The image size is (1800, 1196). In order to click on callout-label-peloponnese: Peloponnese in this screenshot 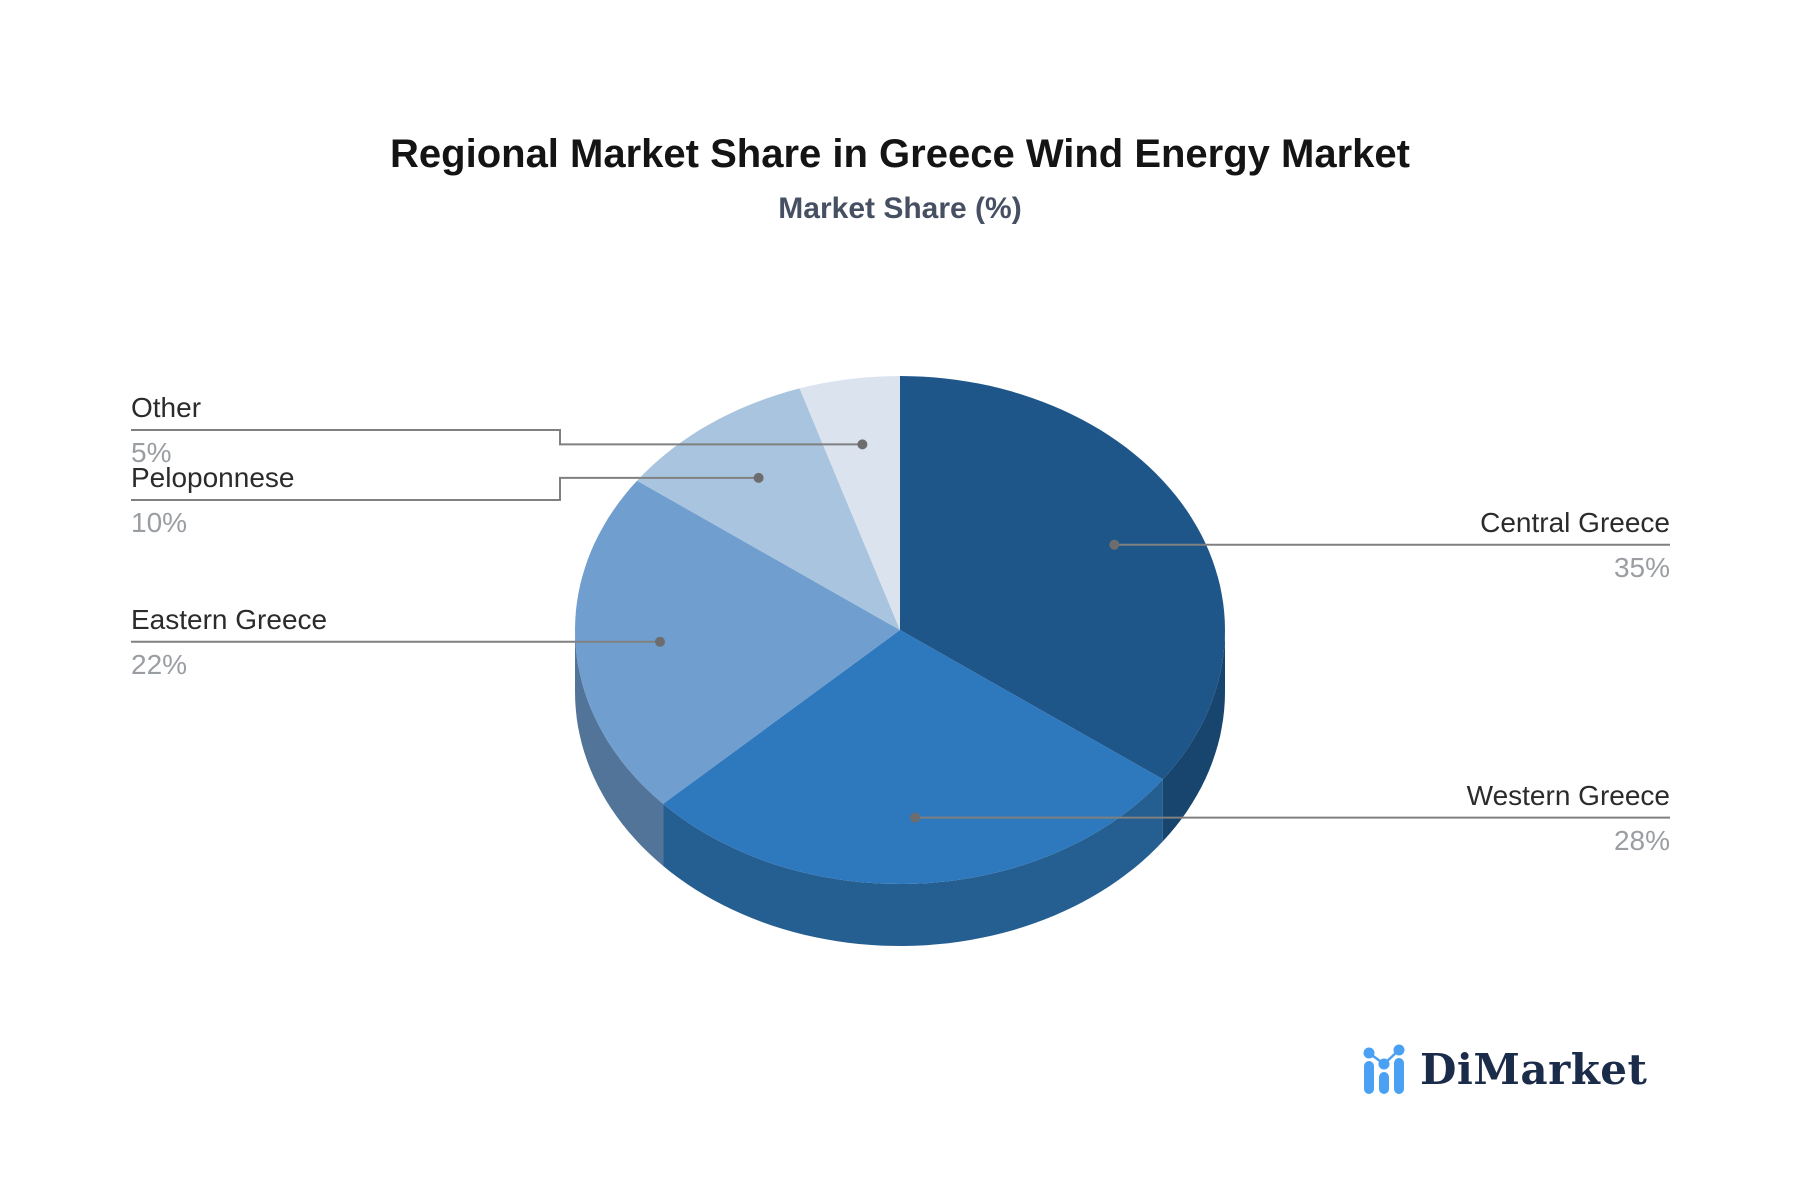, I will do `click(213, 477)`.